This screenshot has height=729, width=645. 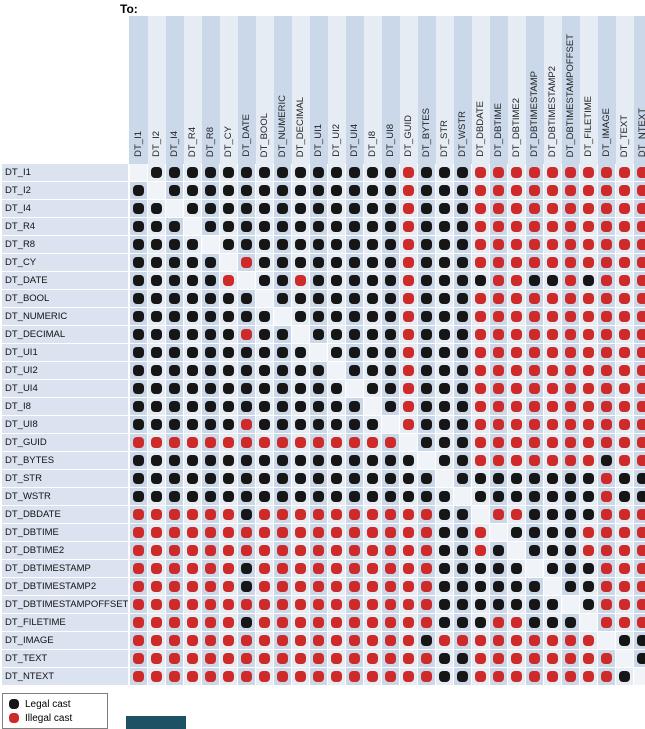 I want to click on row-header-DT_DBTIME2: DT_DBTIME2, so click(x=66, y=550).